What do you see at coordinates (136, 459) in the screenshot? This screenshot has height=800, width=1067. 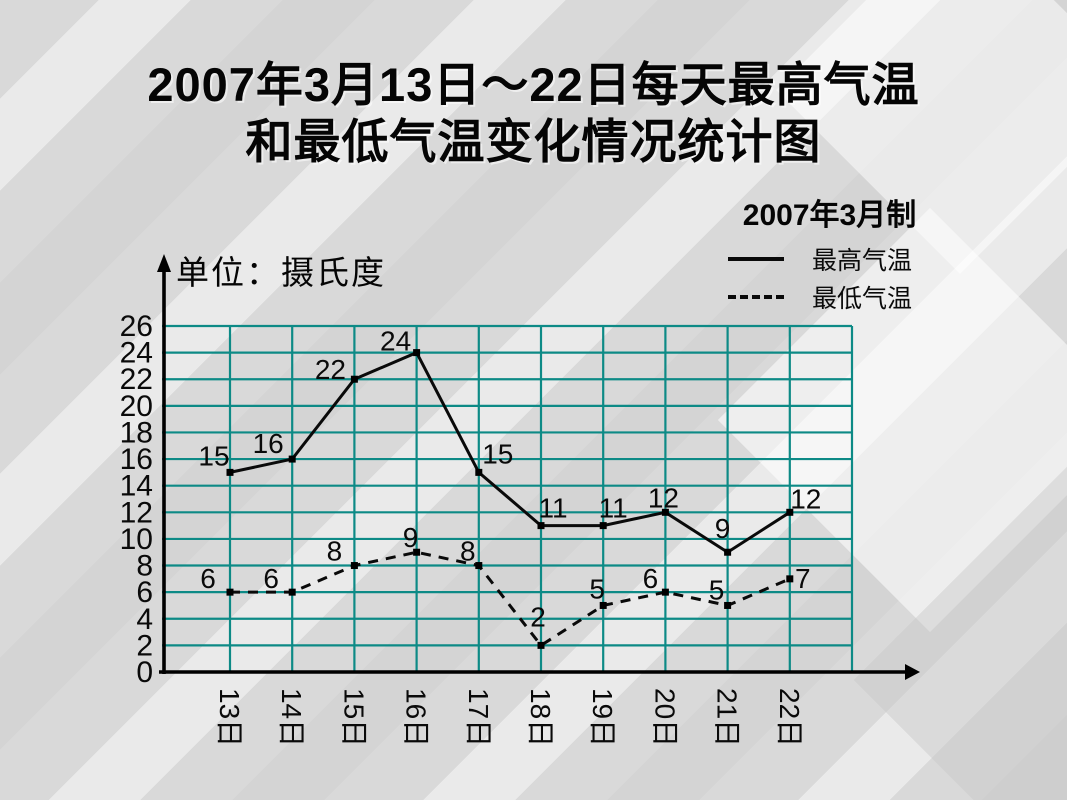 I see `svg-text: 16` at bounding box center [136, 459].